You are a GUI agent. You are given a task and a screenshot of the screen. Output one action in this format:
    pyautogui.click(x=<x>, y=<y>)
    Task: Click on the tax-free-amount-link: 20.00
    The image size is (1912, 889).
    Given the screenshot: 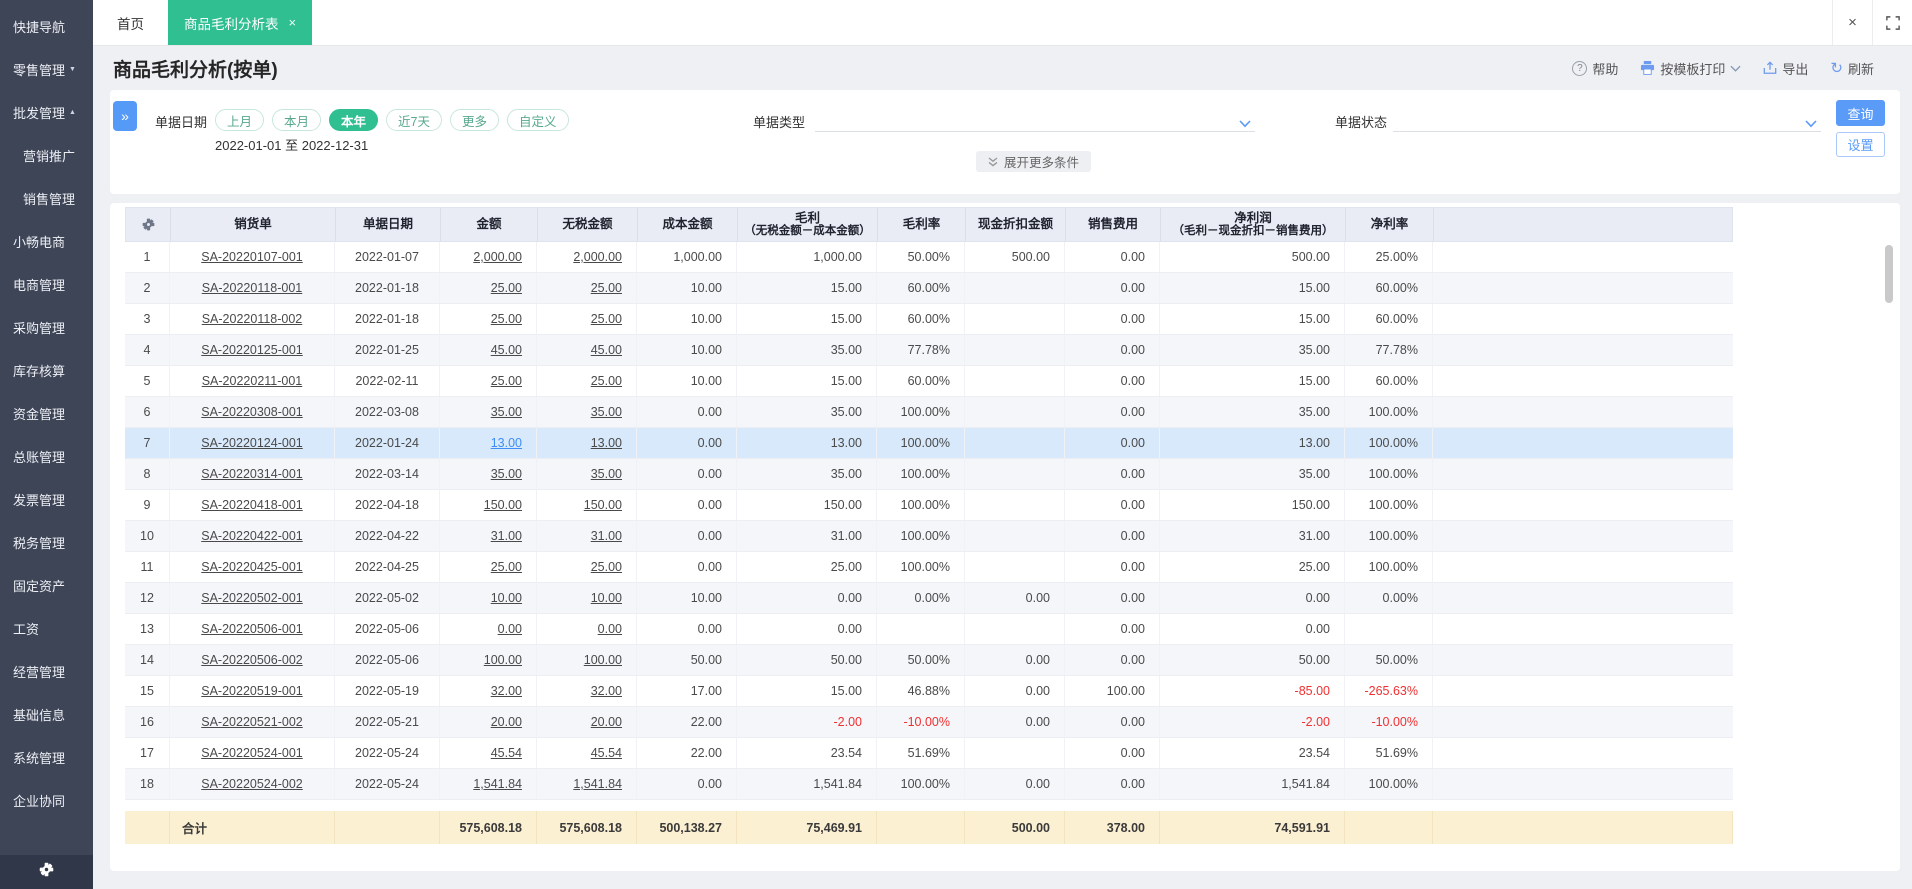 What is the action you would take?
    pyautogui.click(x=587, y=722)
    